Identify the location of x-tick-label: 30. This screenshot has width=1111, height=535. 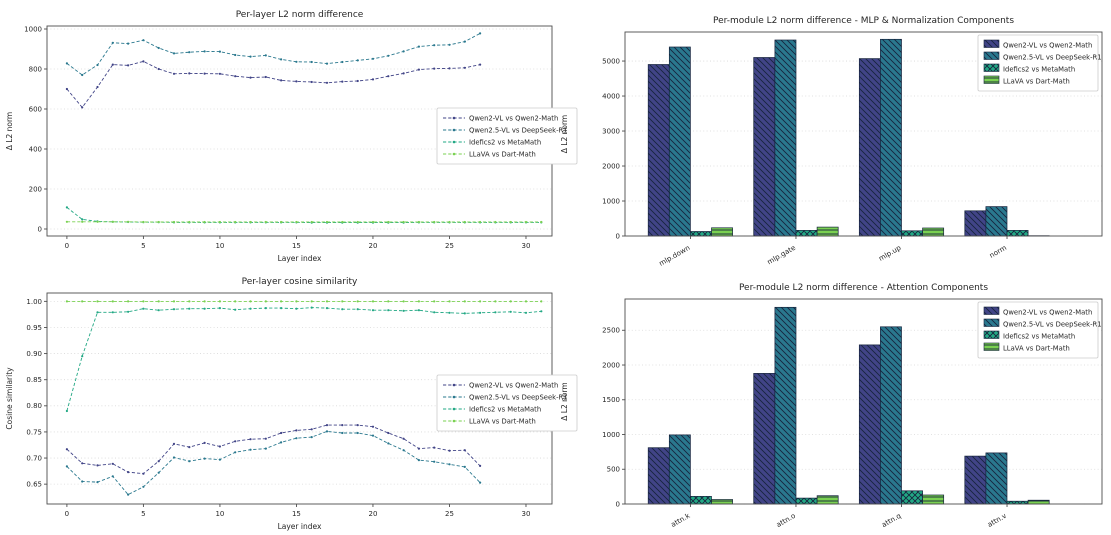
(526, 514).